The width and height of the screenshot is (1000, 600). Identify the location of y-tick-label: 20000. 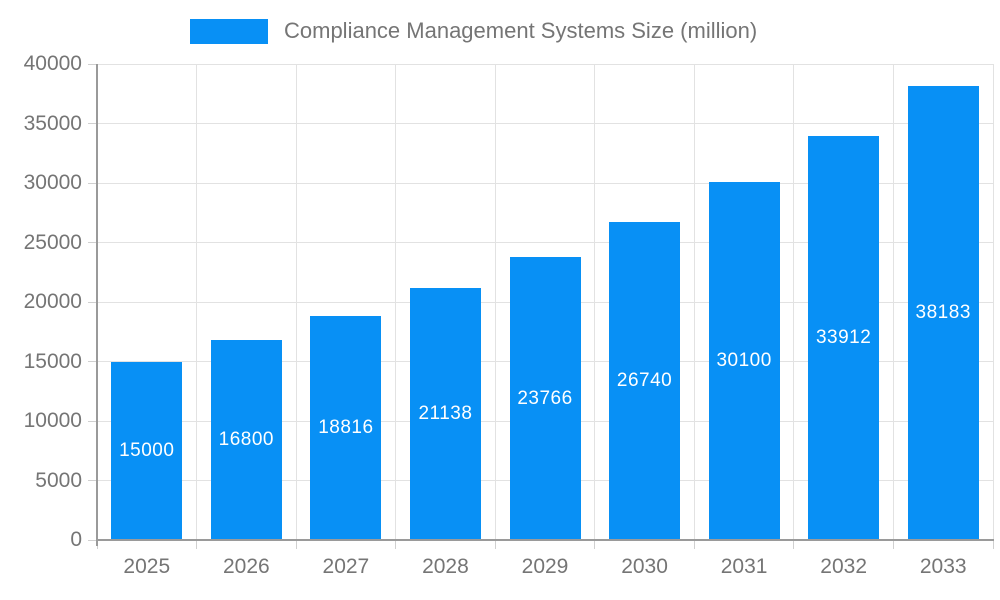
(52, 301).